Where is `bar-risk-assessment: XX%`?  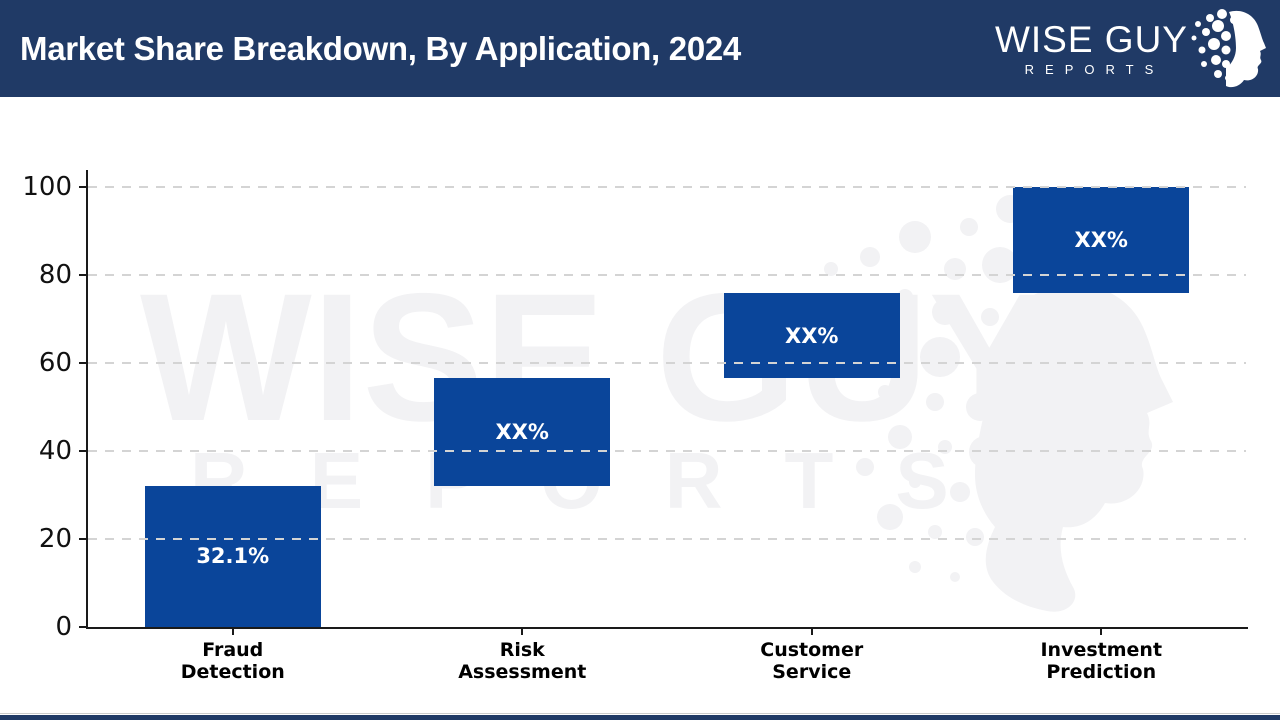
bar-risk-assessment: XX% is located at coordinates (522, 432).